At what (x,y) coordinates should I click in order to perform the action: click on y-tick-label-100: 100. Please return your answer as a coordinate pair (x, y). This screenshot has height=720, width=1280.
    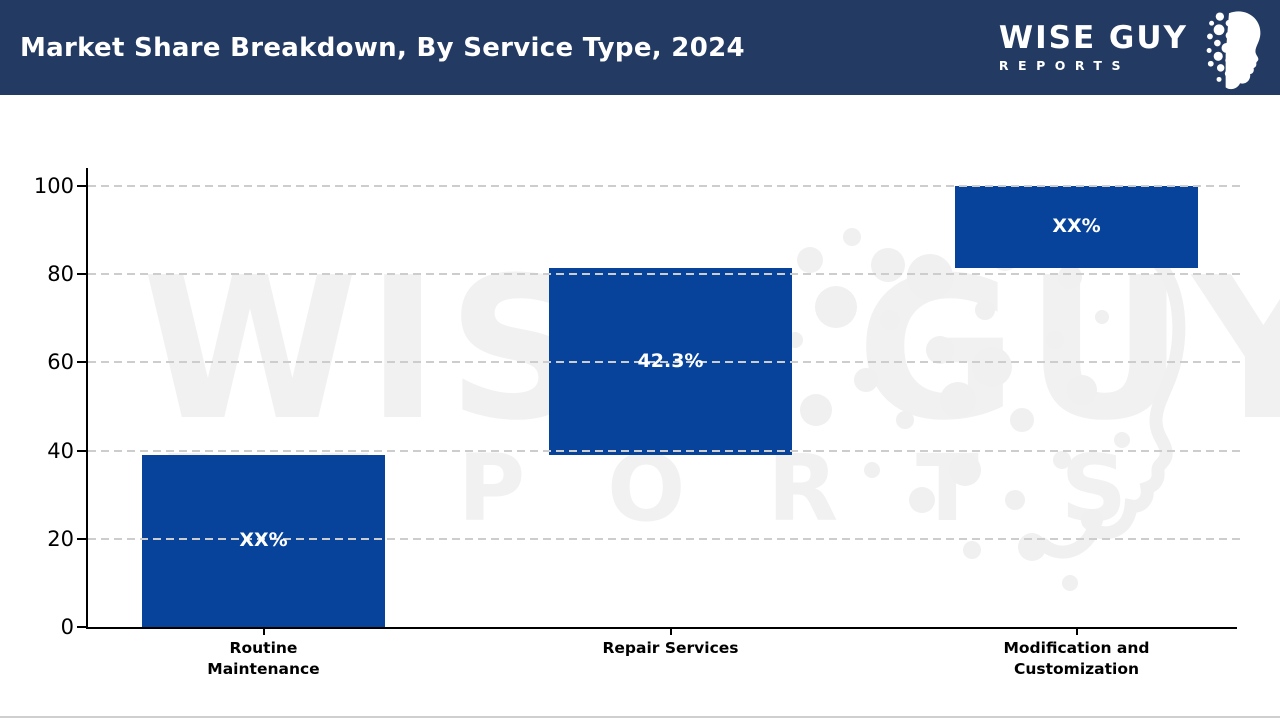
    Looking at the image, I should click on (53, 186).